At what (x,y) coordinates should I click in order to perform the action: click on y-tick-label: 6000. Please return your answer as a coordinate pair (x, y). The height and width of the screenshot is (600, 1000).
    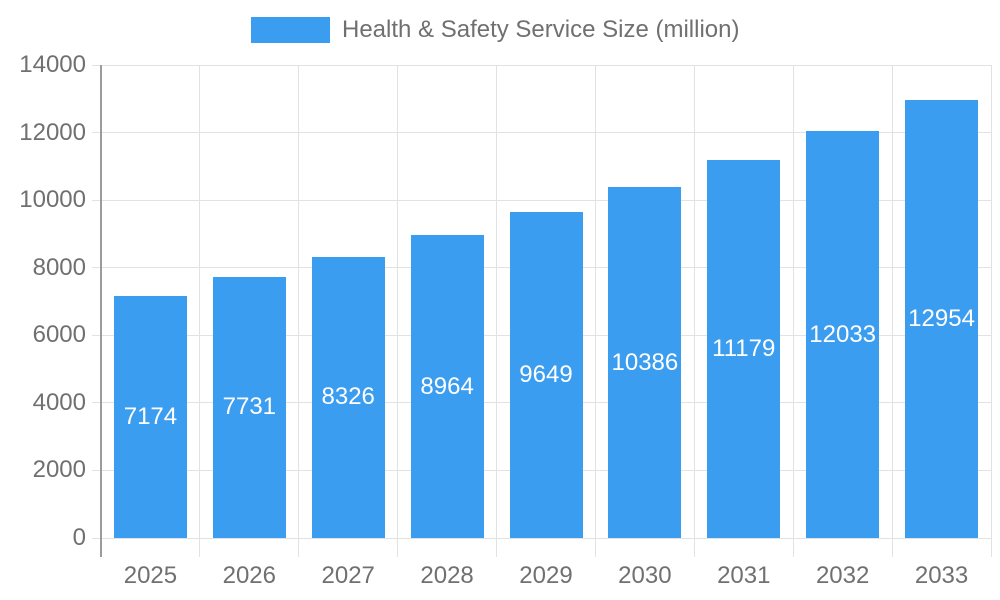
    Looking at the image, I should click on (59, 335).